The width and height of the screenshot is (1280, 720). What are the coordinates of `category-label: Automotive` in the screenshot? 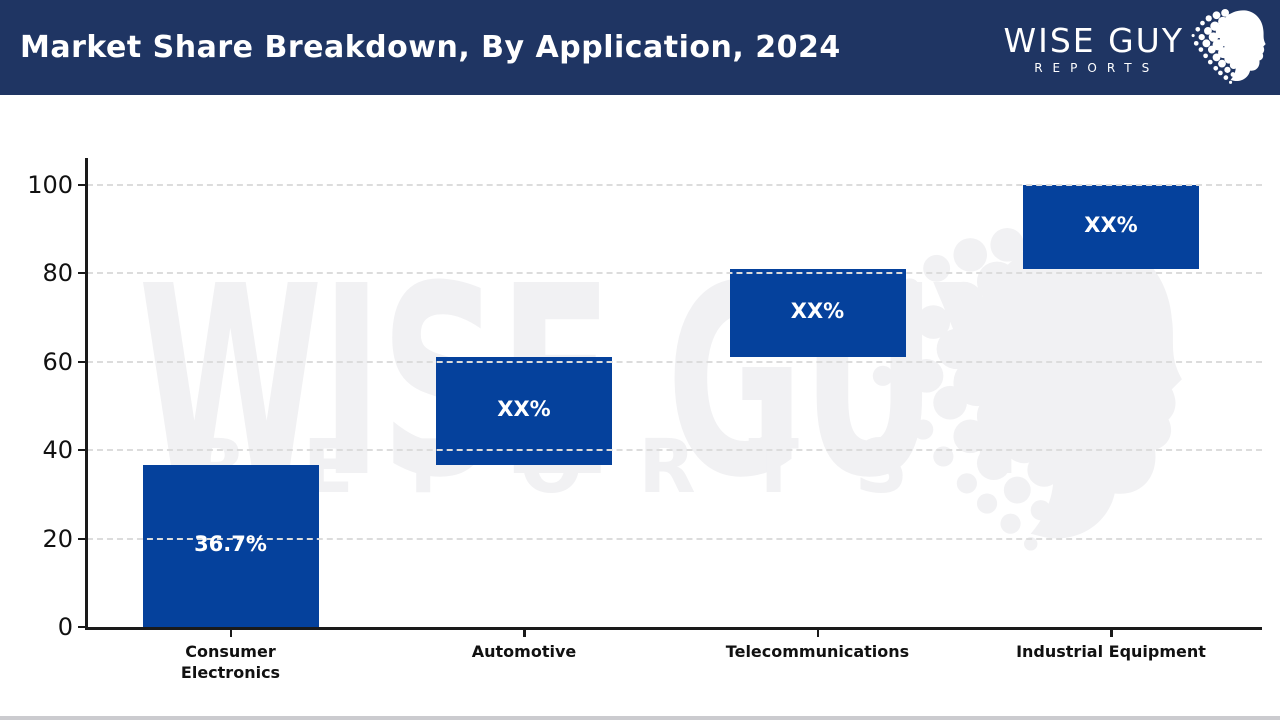 It's located at (524, 651).